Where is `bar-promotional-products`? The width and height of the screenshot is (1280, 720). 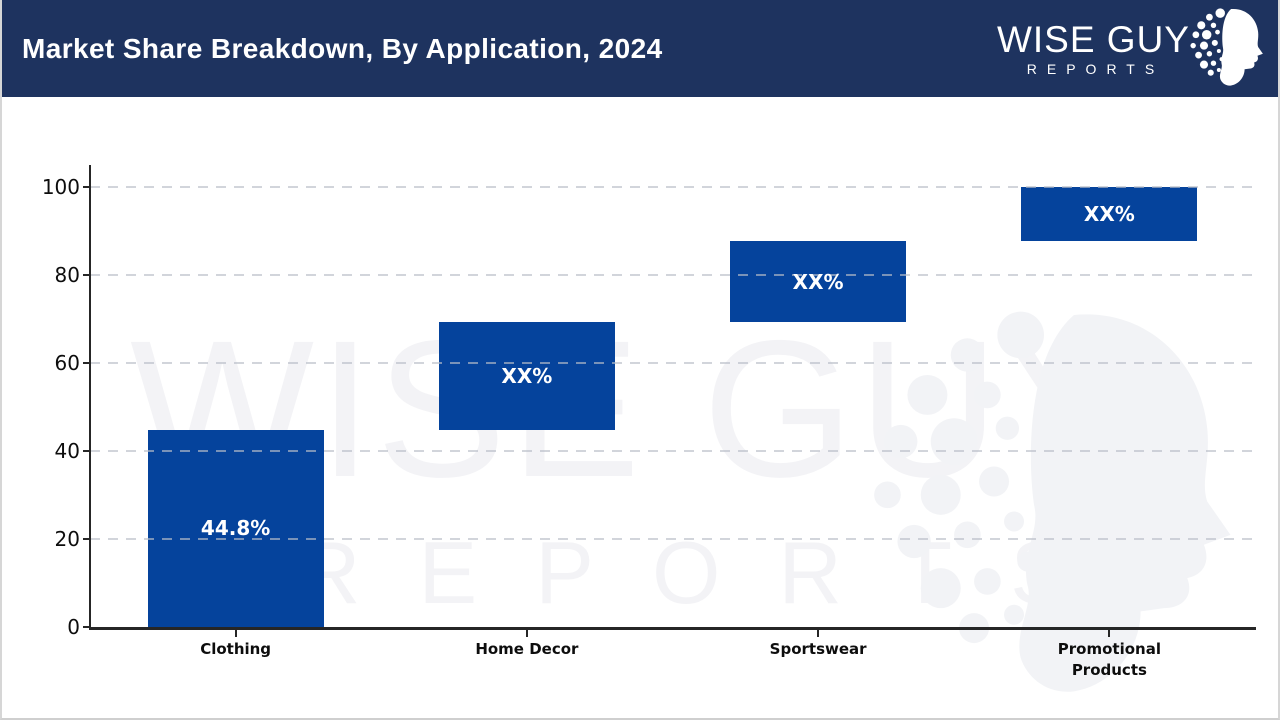 bar-promotional-products is located at coordinates (1109, 214).